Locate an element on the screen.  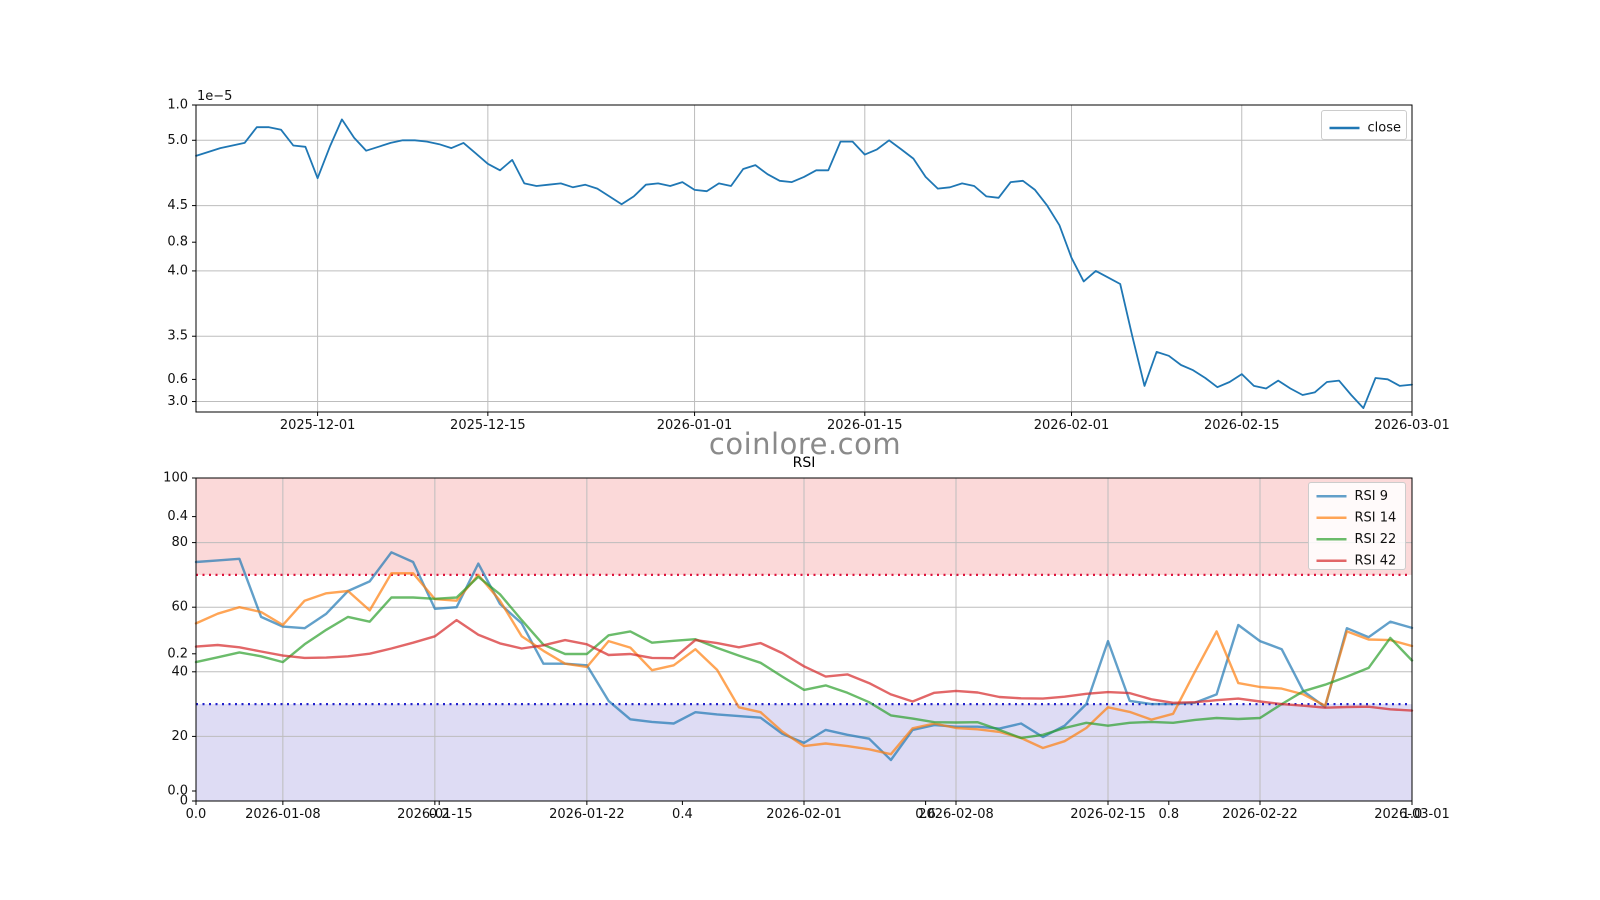
overlay-y-tick-label: 1.0 is located at coordinates (177, 105).